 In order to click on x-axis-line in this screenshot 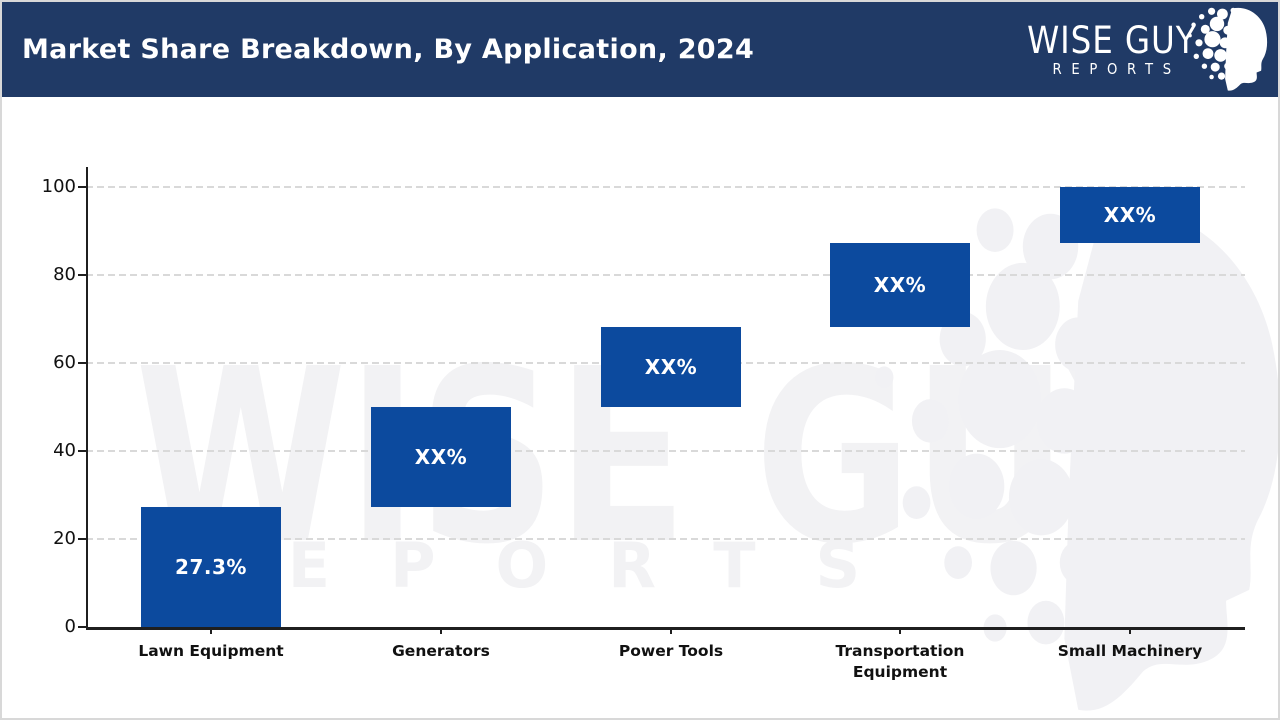, I will do `click(665, 628)`.